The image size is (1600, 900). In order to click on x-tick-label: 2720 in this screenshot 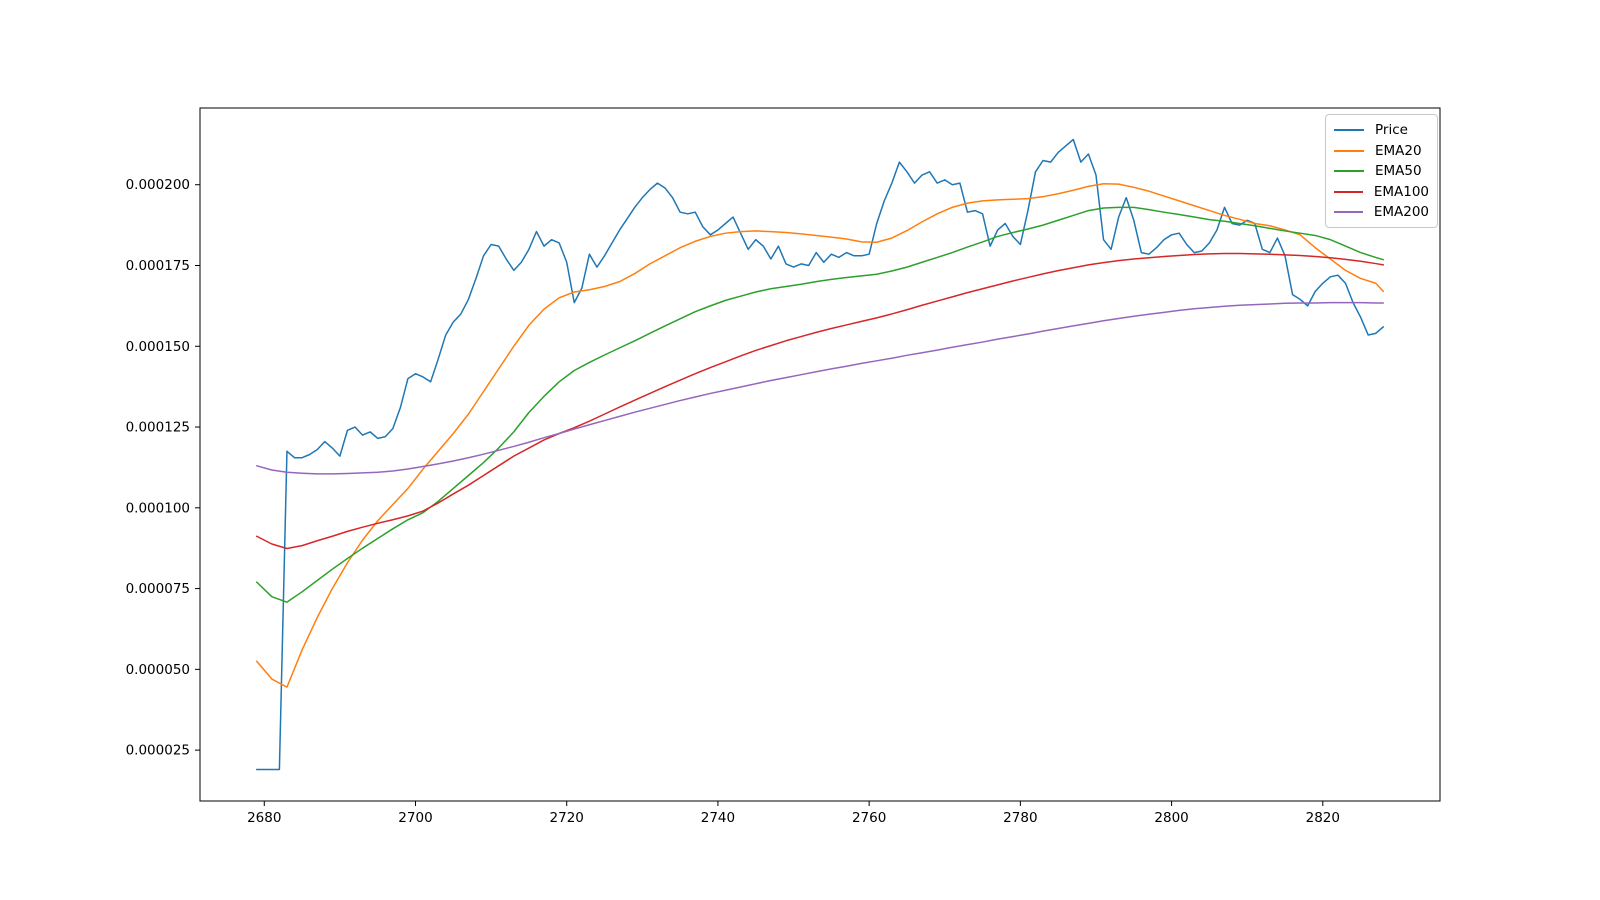, I will do `click(567, 818)`.